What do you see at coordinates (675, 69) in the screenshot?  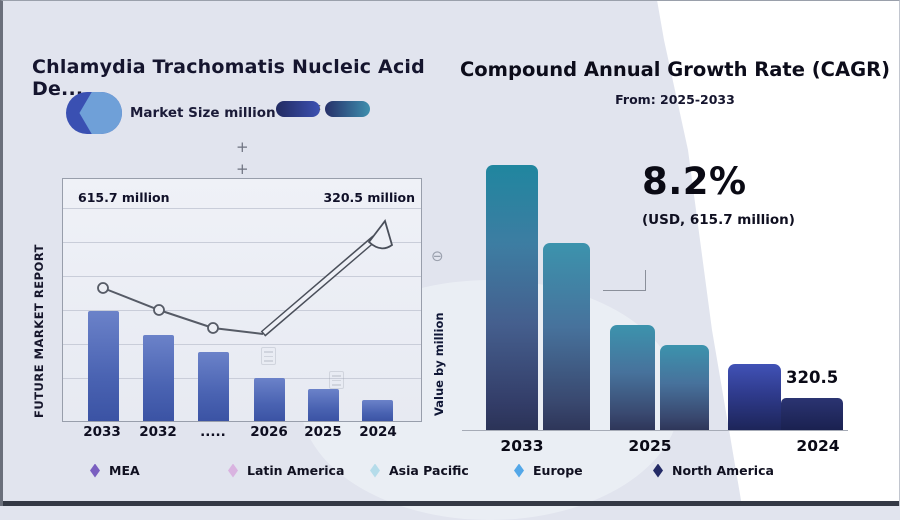 I see `right-chart-title: Compound Annual Growth Rate (CAGR)` at bounding box center [675, 69].